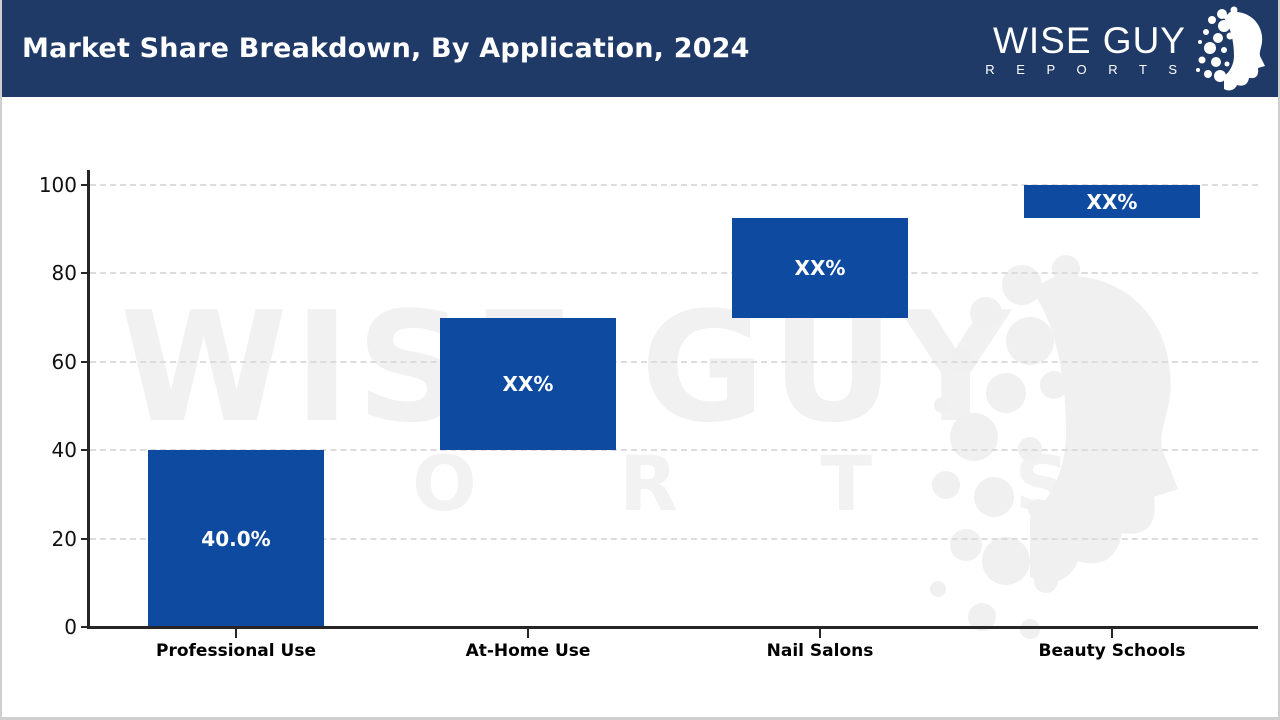  What do you see at coordinates (1085, 69) in the screenshot?
I see `logo-subtitle: R E P O R T S` at bounding box center [1085, 69].